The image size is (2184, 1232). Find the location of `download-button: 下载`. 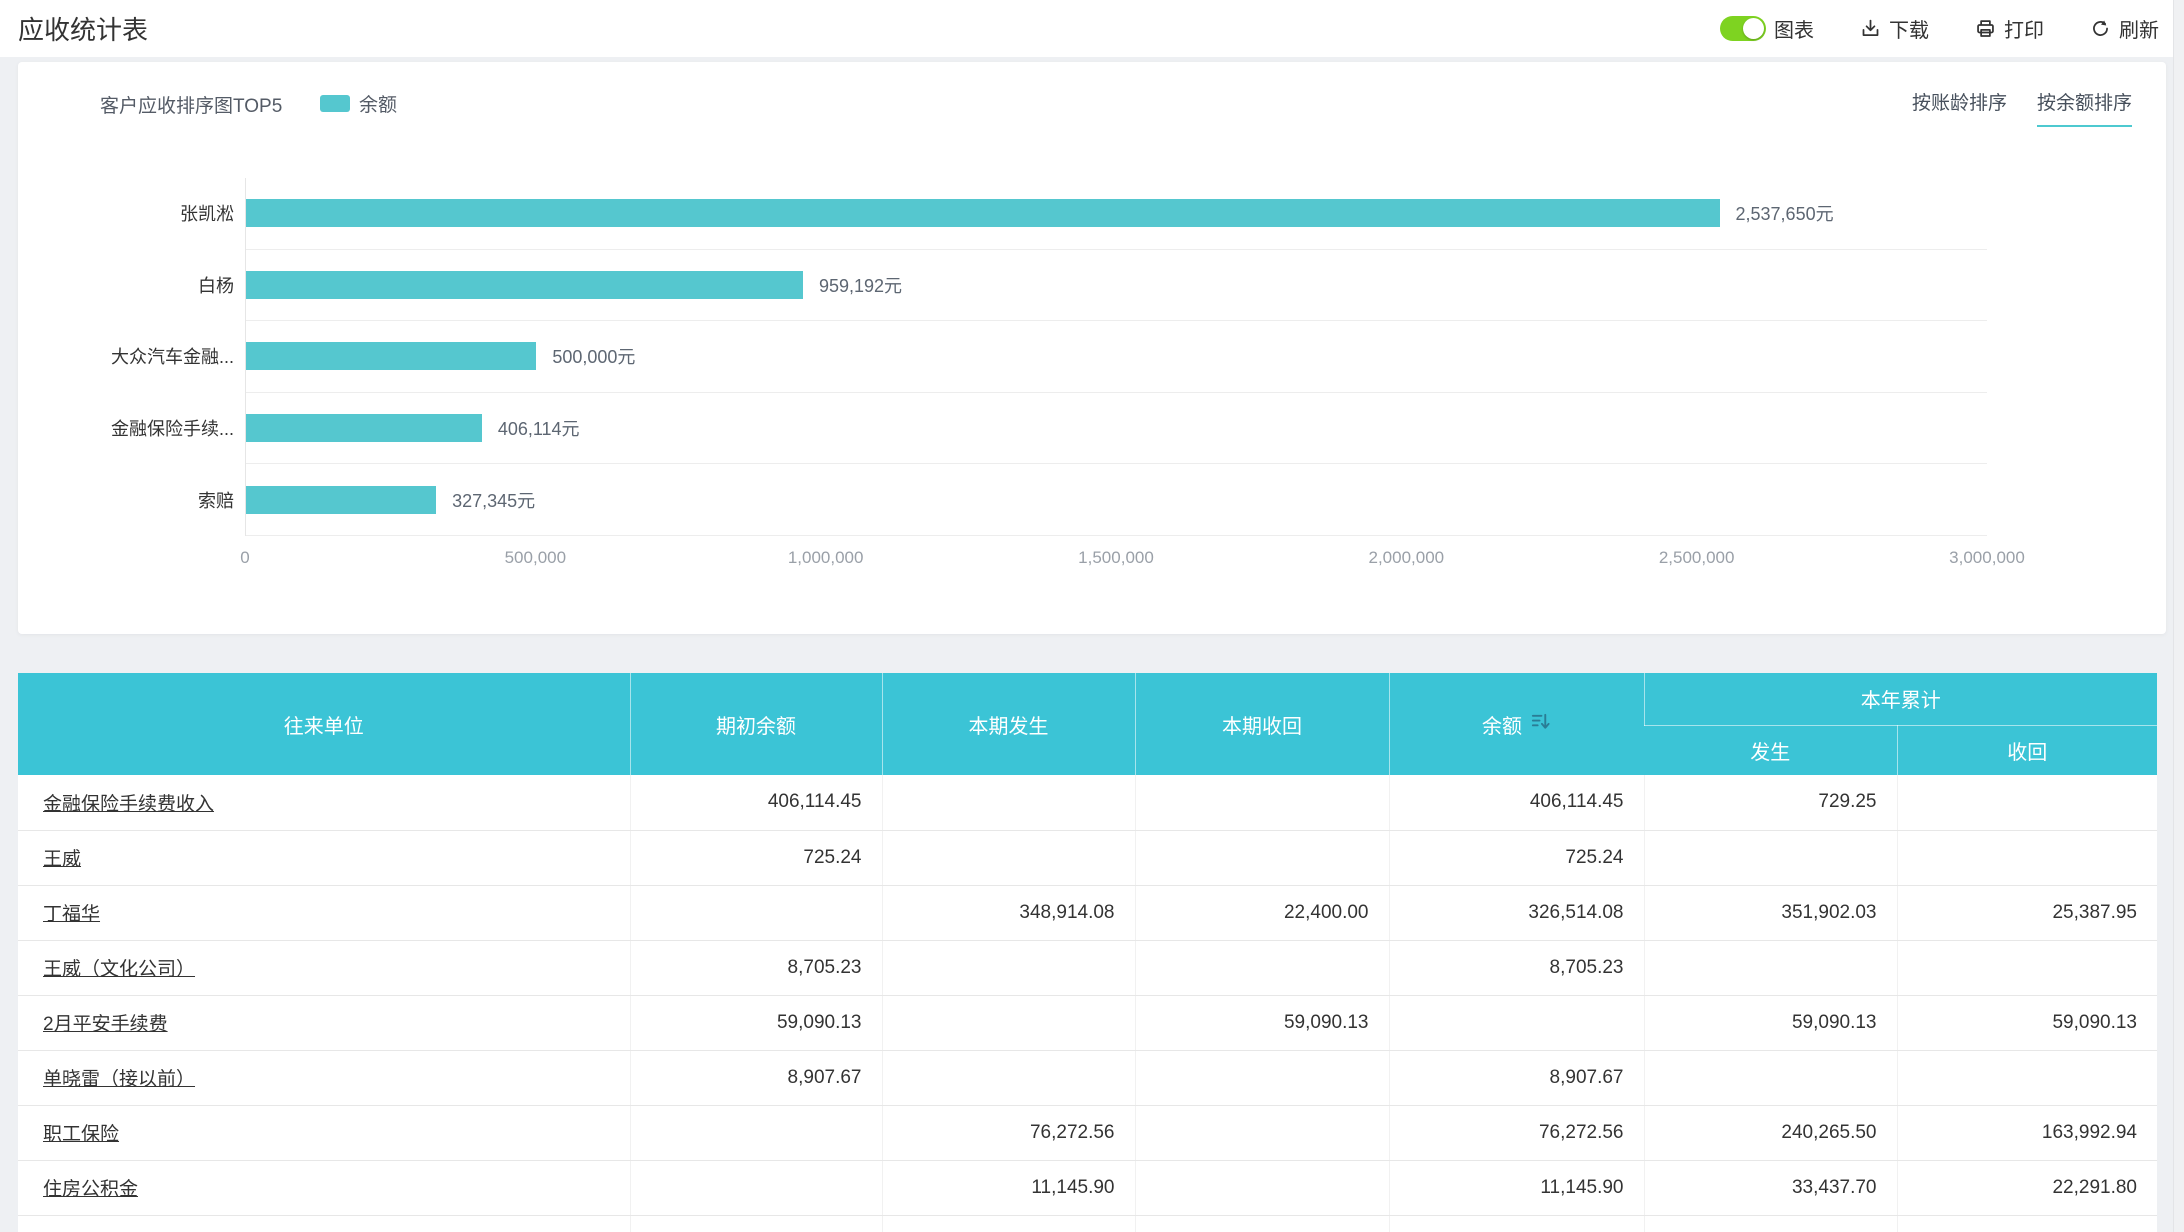

download-button: 下载 is located at coordinates (1894, 28).